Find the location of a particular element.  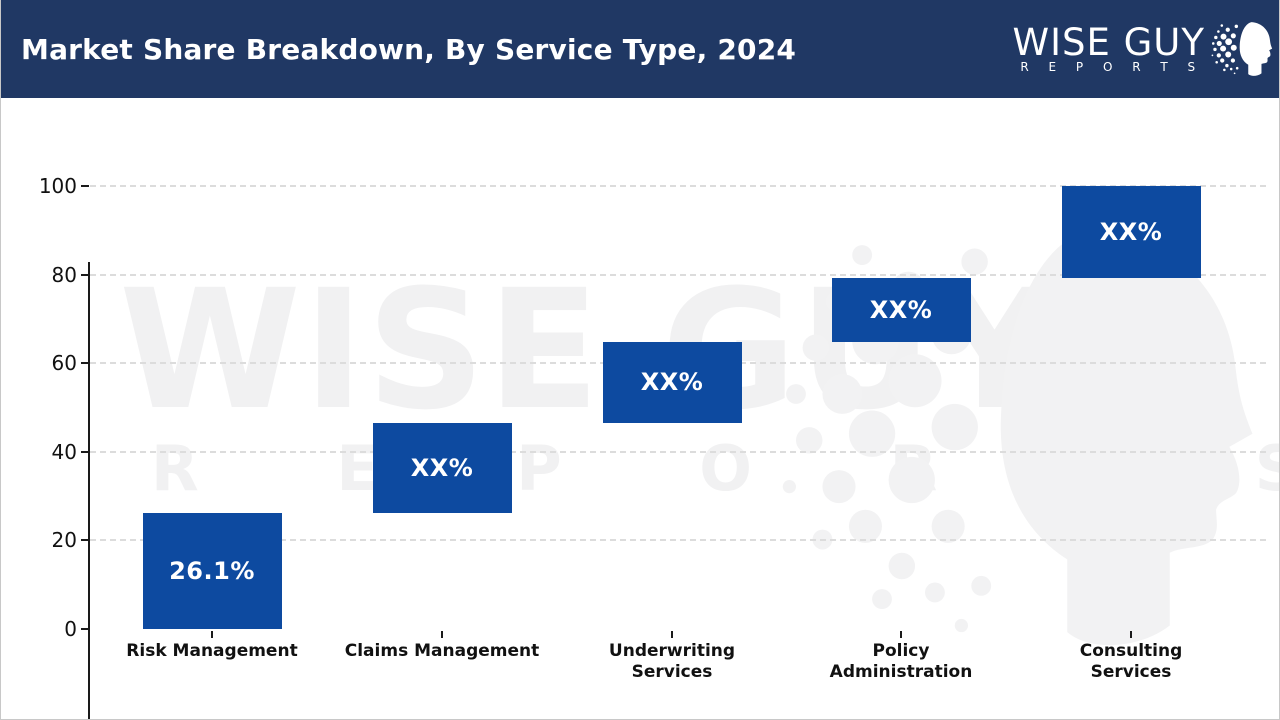

category-label-line: Risk Management is located at coordinates (212, 651).